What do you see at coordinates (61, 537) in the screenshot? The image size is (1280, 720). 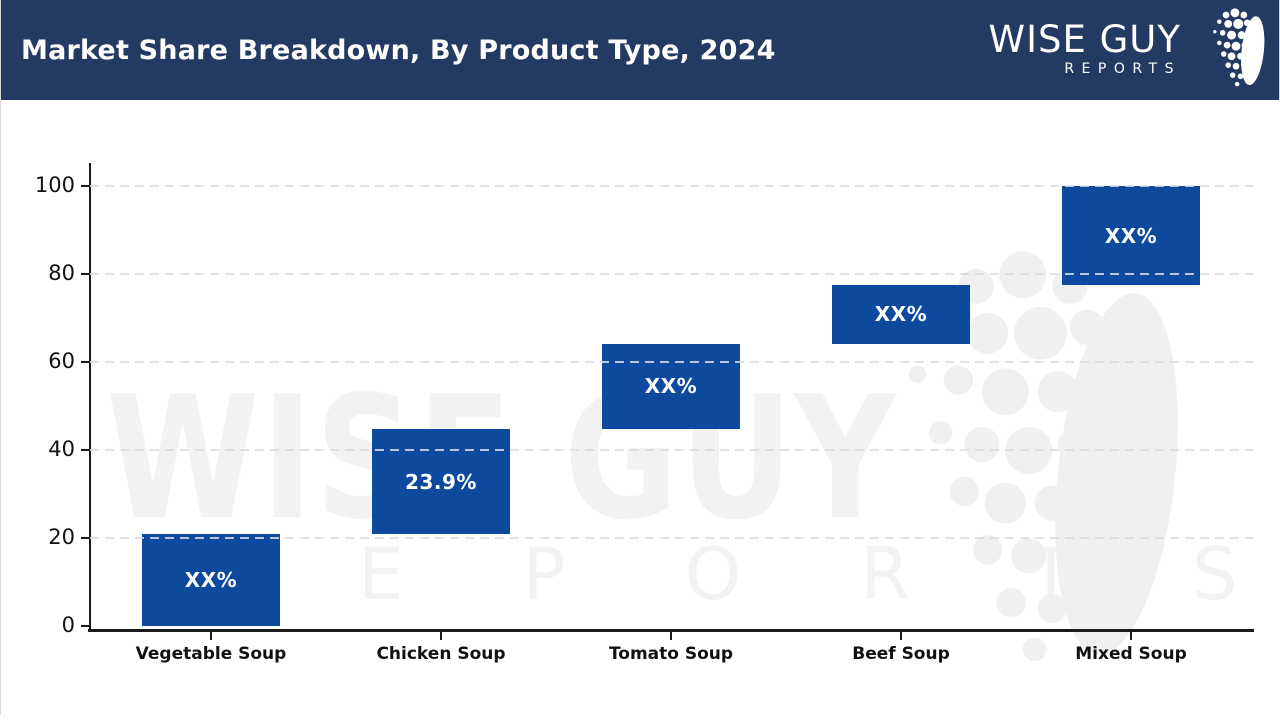 I see `y-tick-label-20: 20` at bounding box center [61, 537].